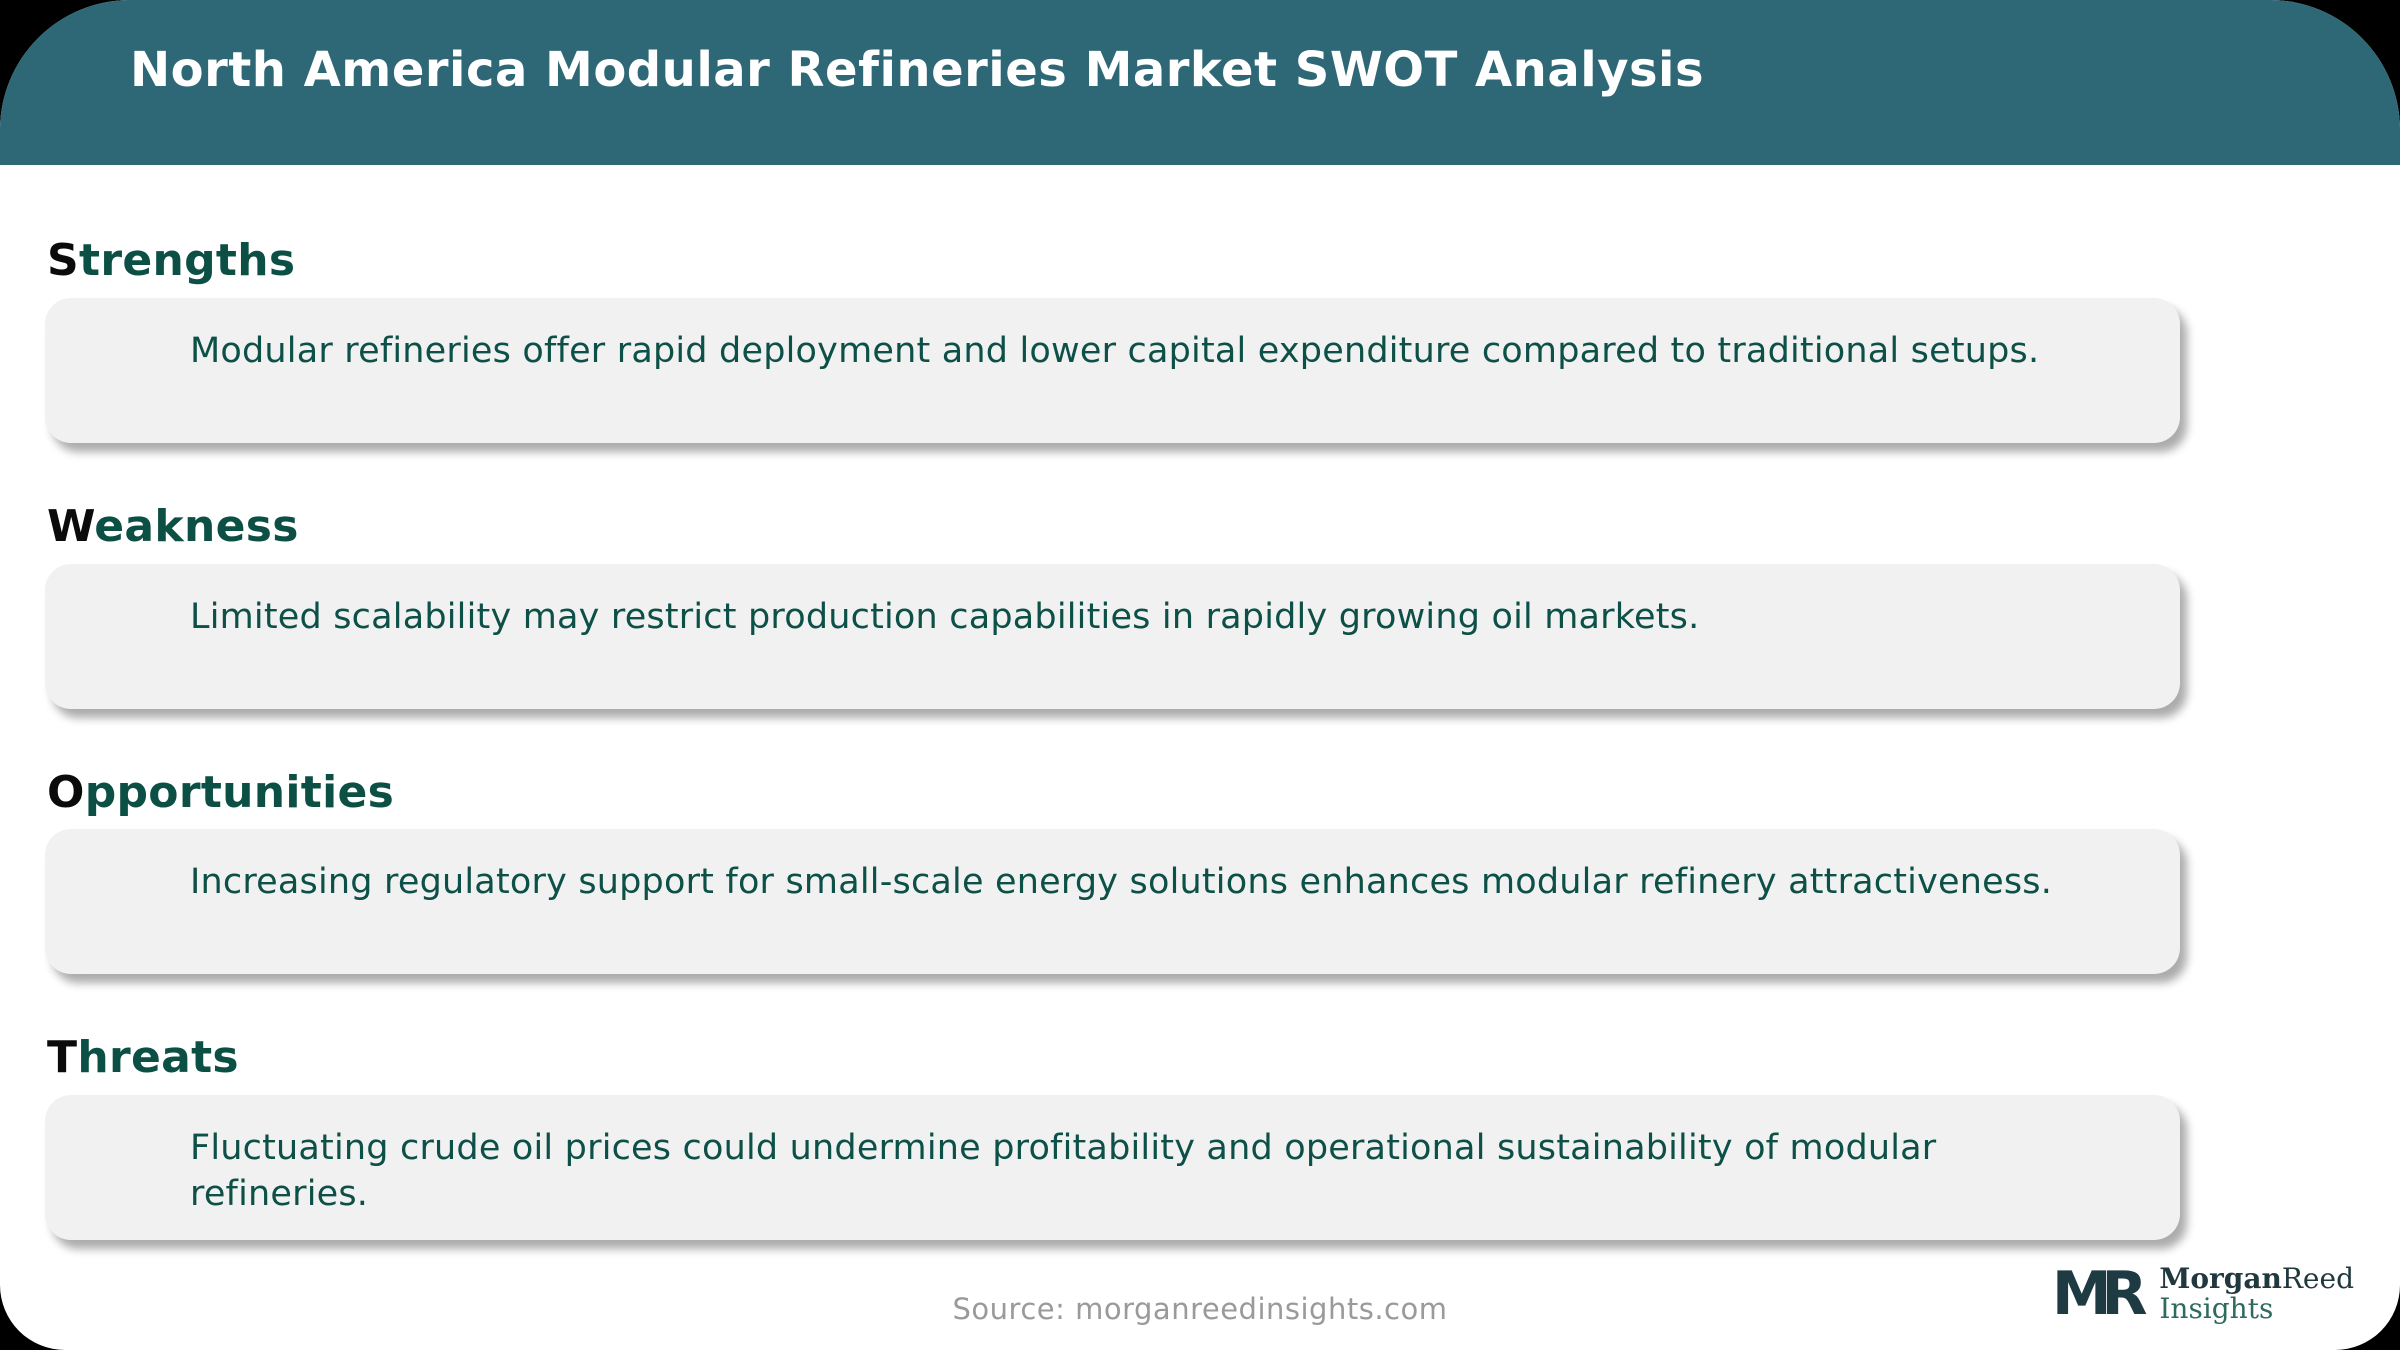 The height and width of the screenshot is (1350, 2400). What do you see at coordinates (2099, 1293) in the screenshot?
I see `morganreed-monogram-icon: MR` at bounding box center [2099, 1293].